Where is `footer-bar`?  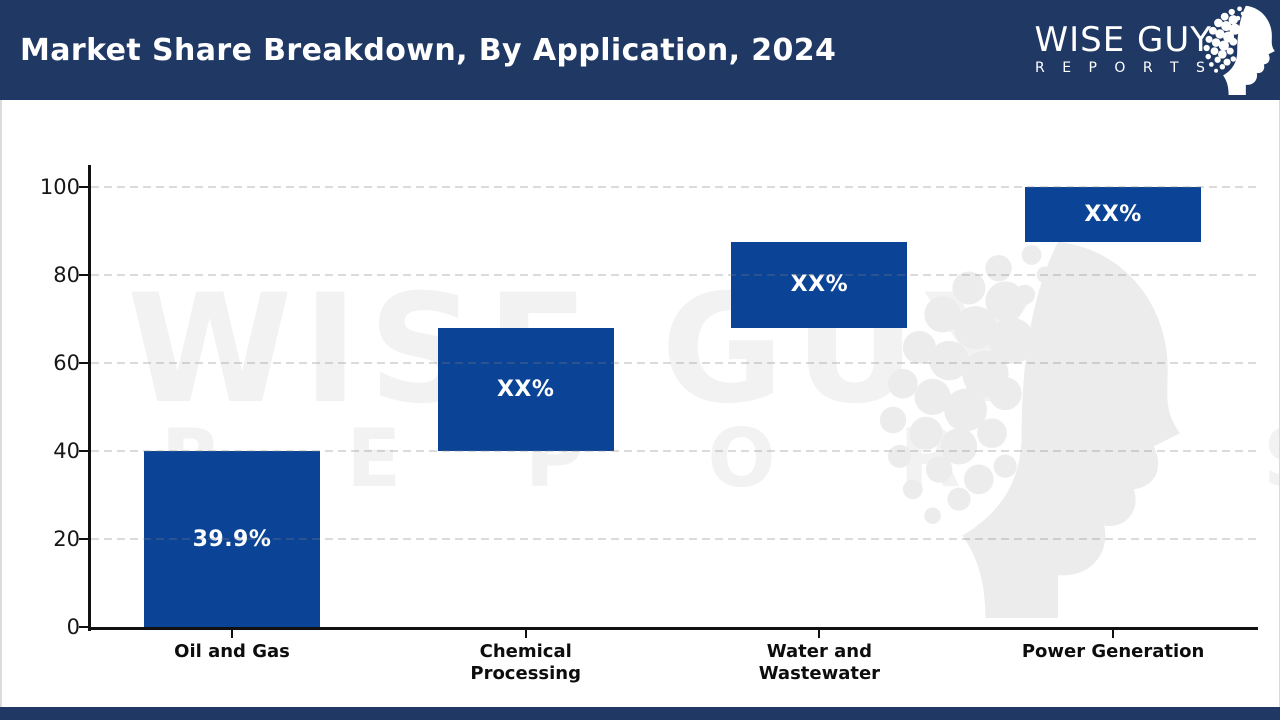 footer-bar is located at coordinates (640, 713).